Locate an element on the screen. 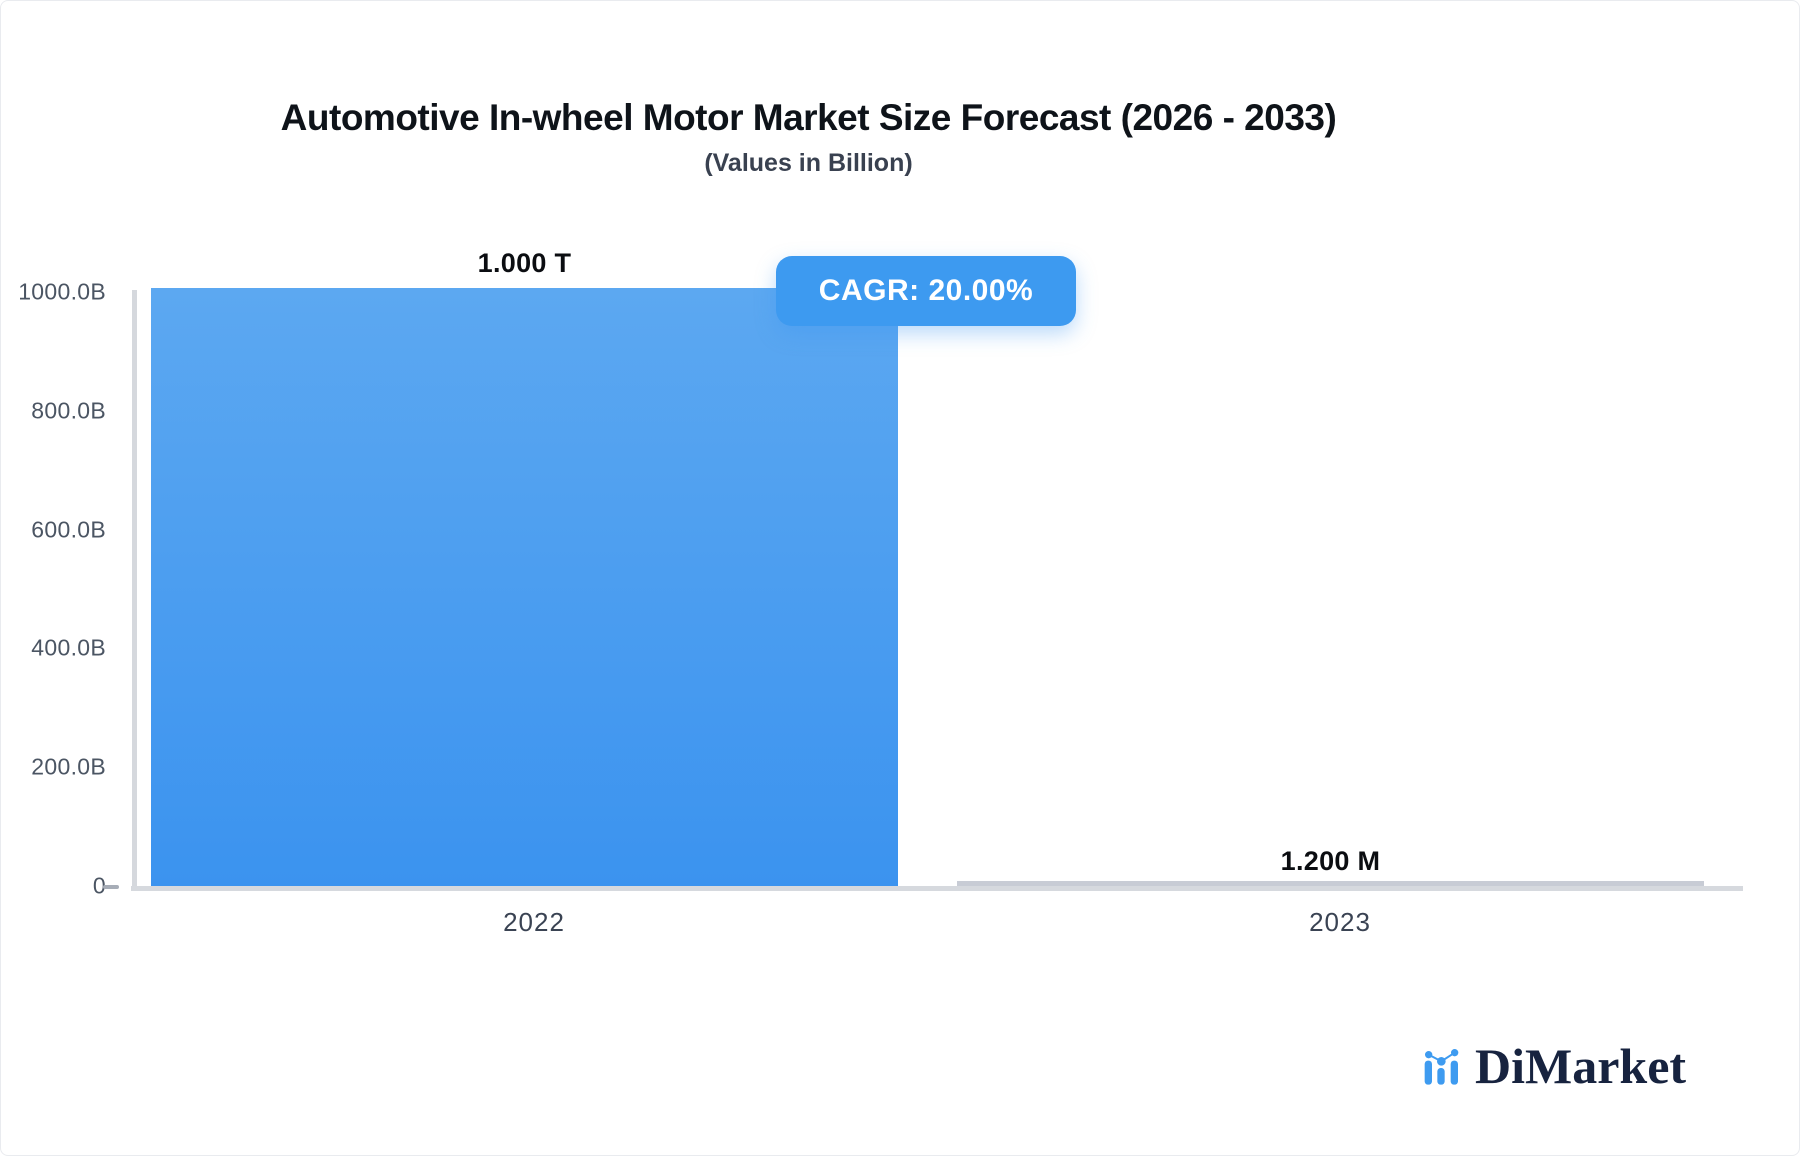  bar-value-label-2023: 1.200 M is located at coordinates (1330, 861).